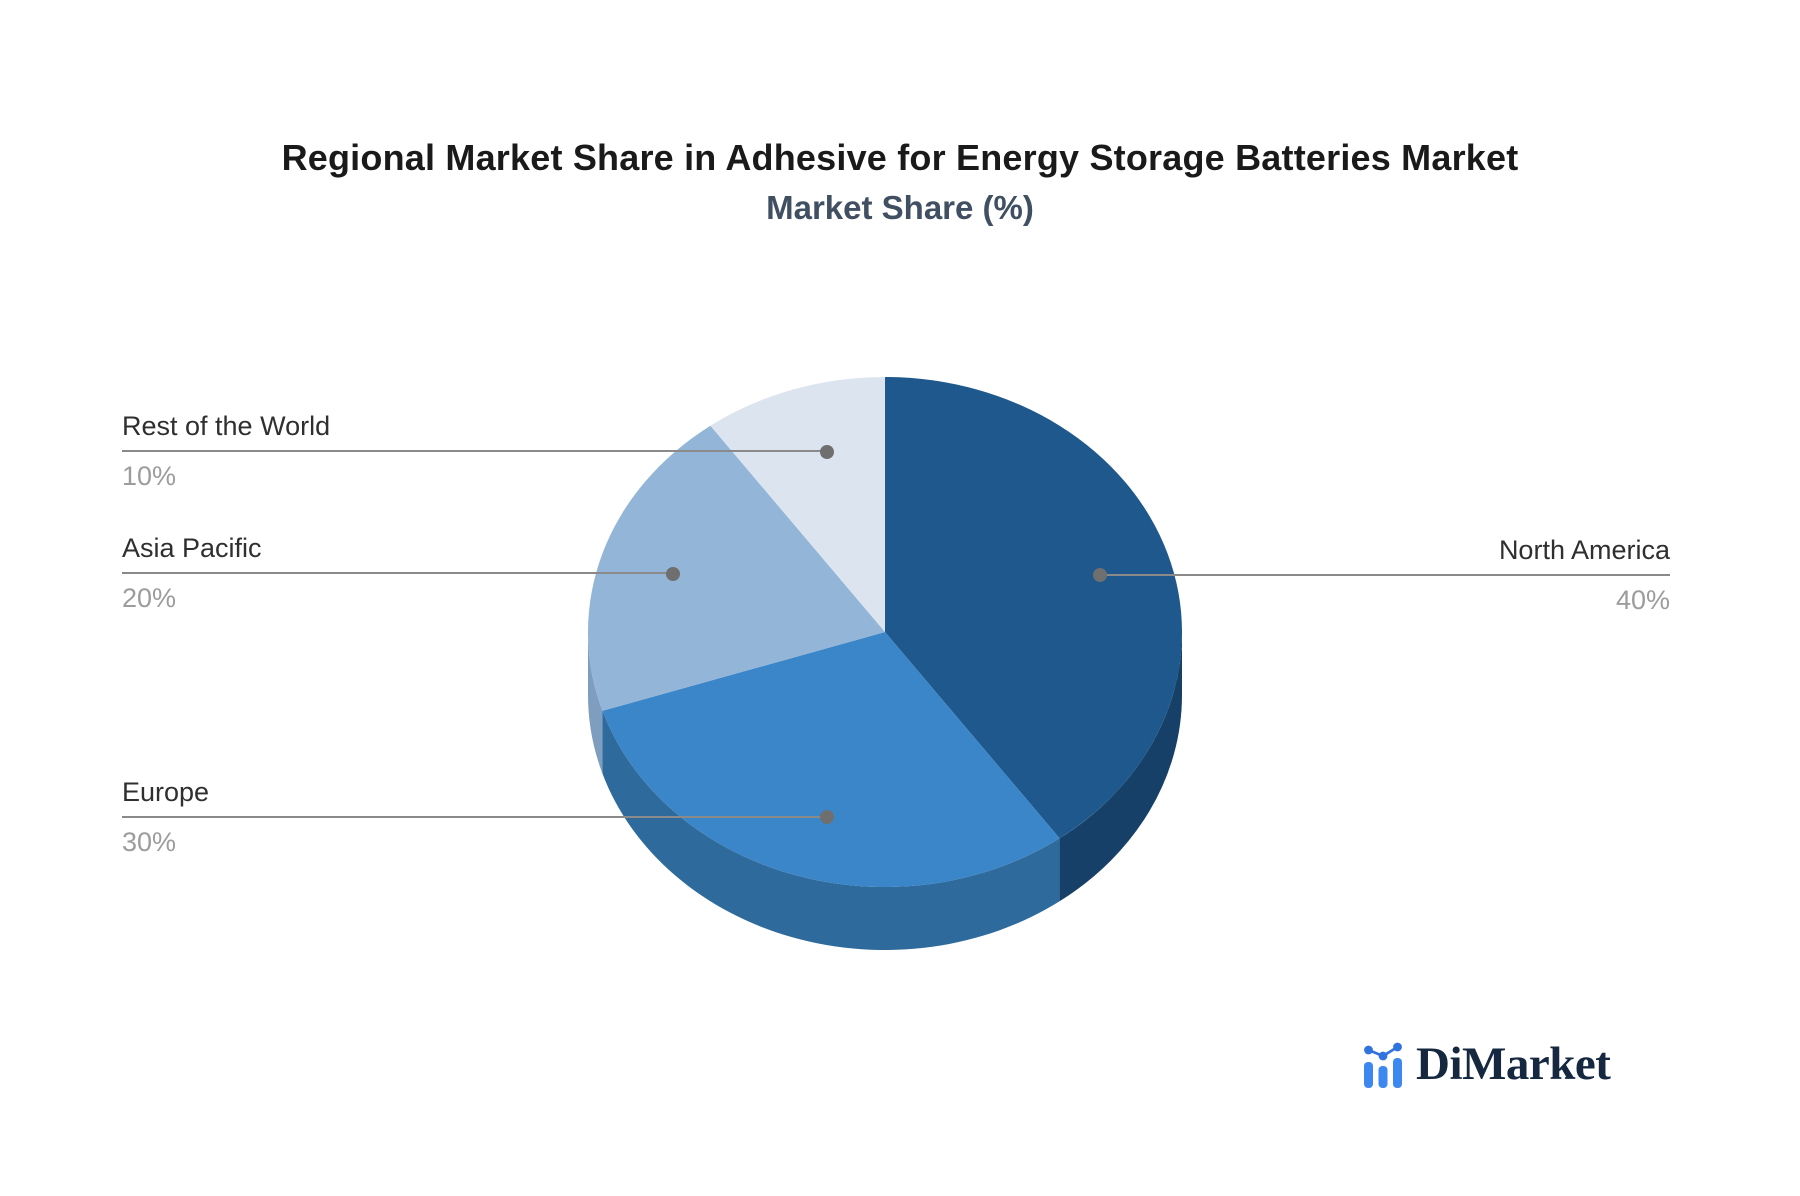  I want to click on leader-dot-rest-of-the-world, so click(827, 452).